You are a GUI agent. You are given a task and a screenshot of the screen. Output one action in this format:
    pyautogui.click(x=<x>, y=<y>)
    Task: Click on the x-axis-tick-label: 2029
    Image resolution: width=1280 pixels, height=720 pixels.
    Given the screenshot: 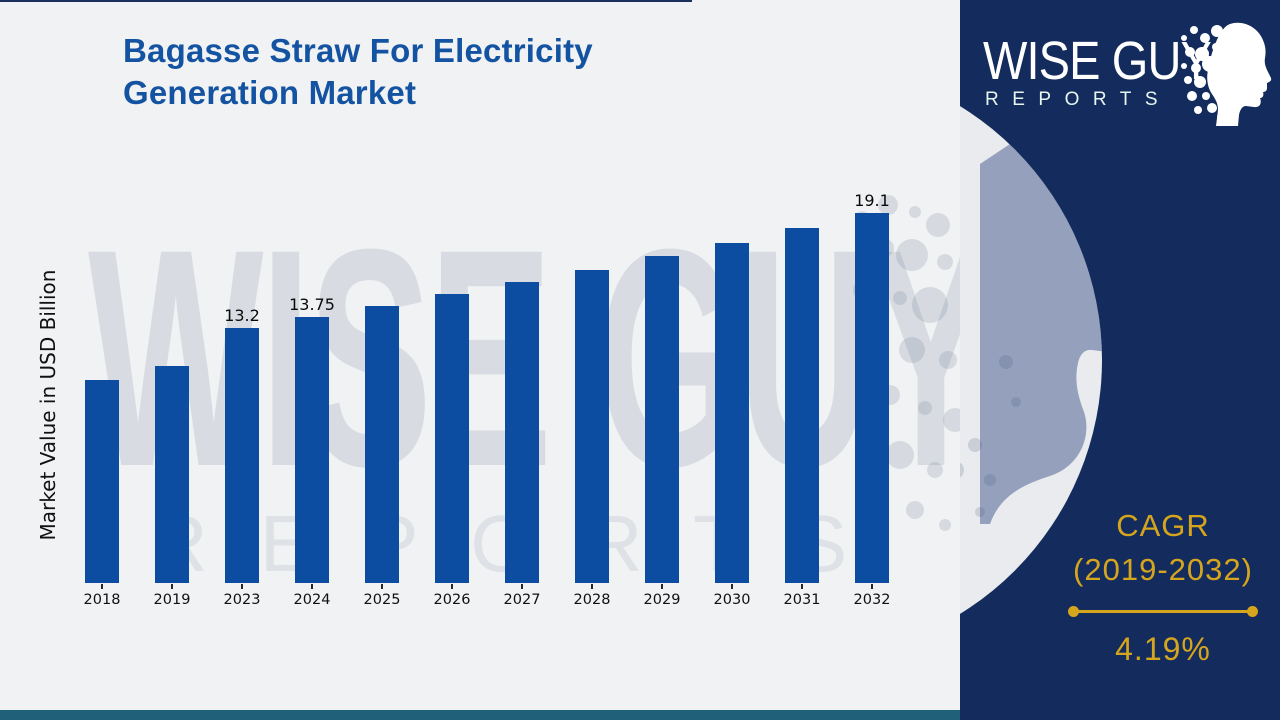 What is the action you would take?
    pyautogui.click(x=662, y=600)
    